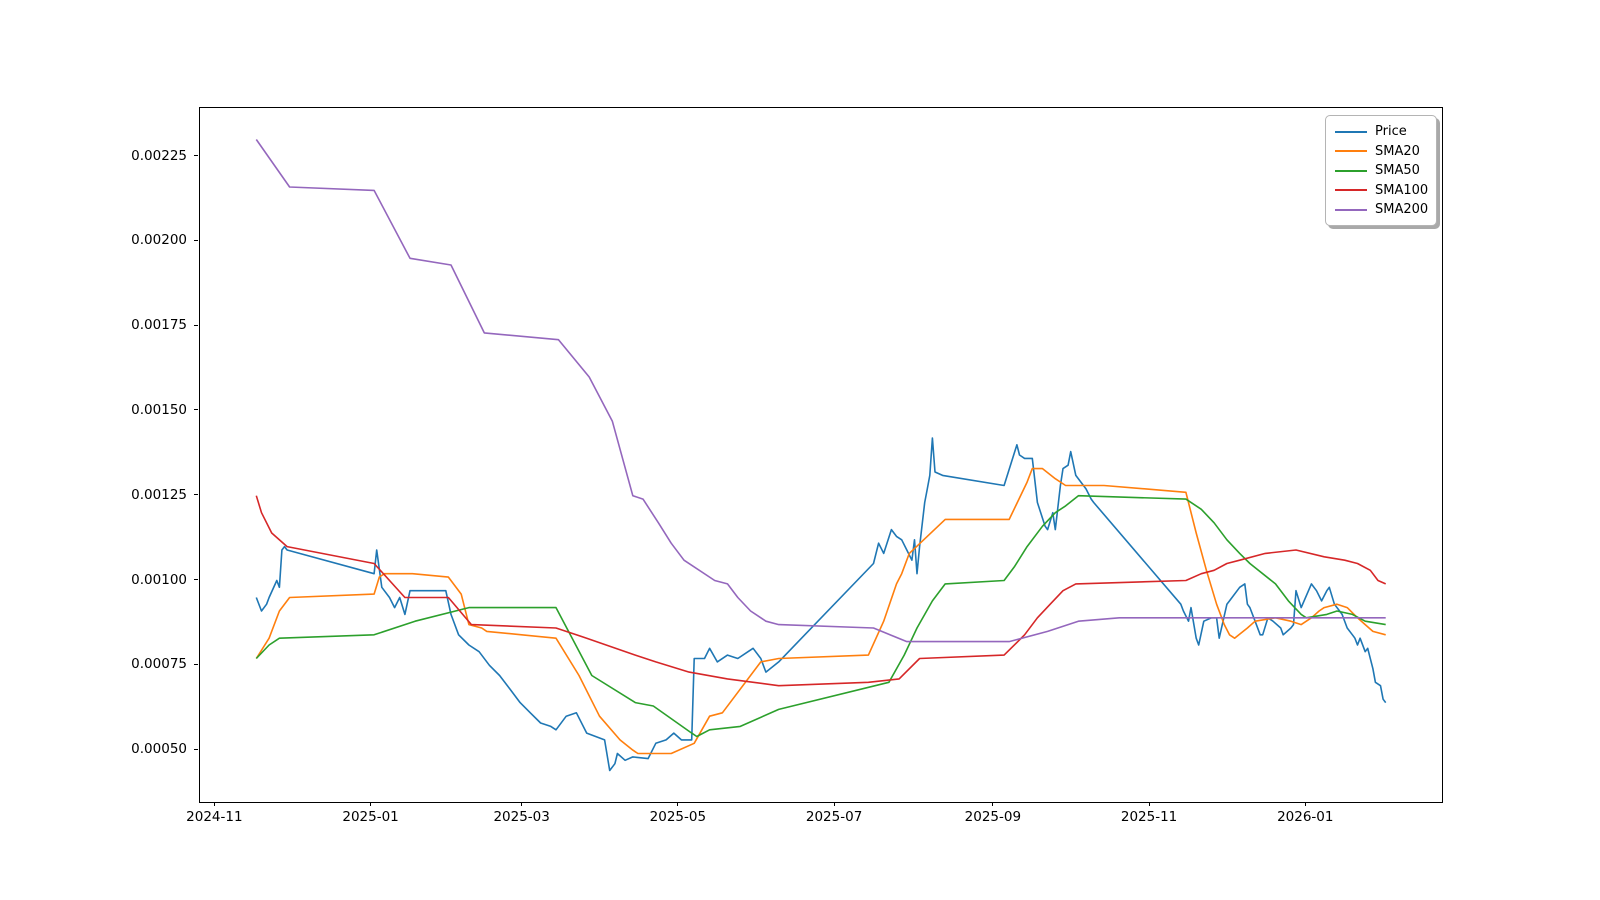 This screenshot has height=900, width=1600. I want to click on legend-label: SMA20, so click(1397, 151).